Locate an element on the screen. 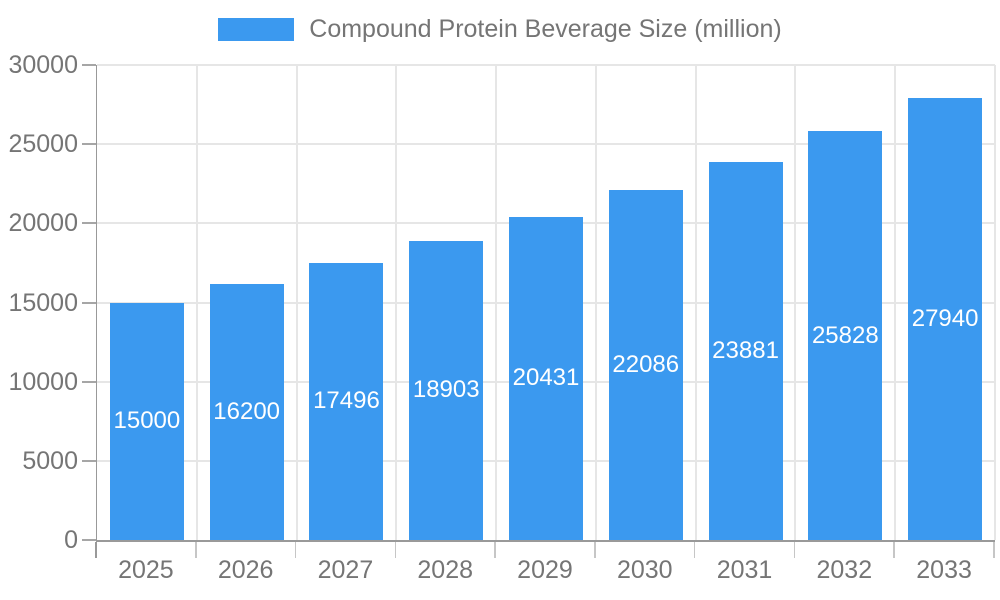 The height and width of the screenshot is (600, 1000). legend: Compound Protein Beverage Size (million) is located at coordinates (500, 29).